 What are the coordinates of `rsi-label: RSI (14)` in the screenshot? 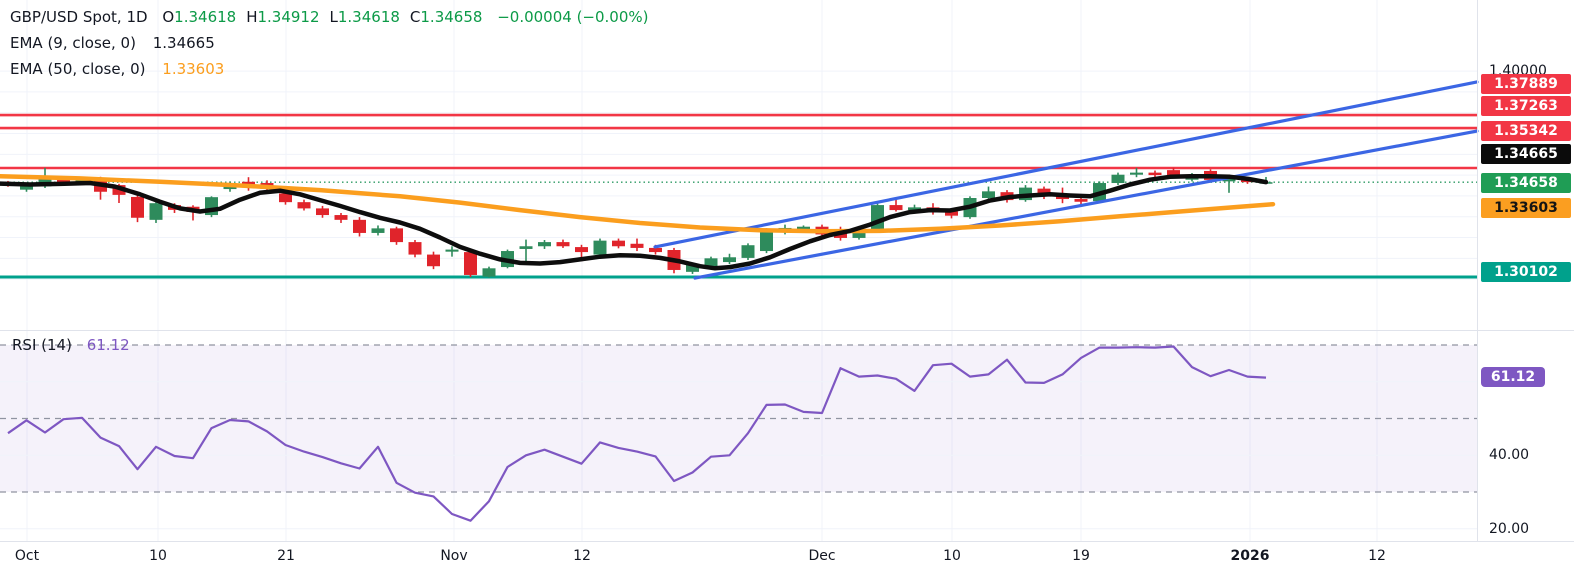 It's located at (42, 345).